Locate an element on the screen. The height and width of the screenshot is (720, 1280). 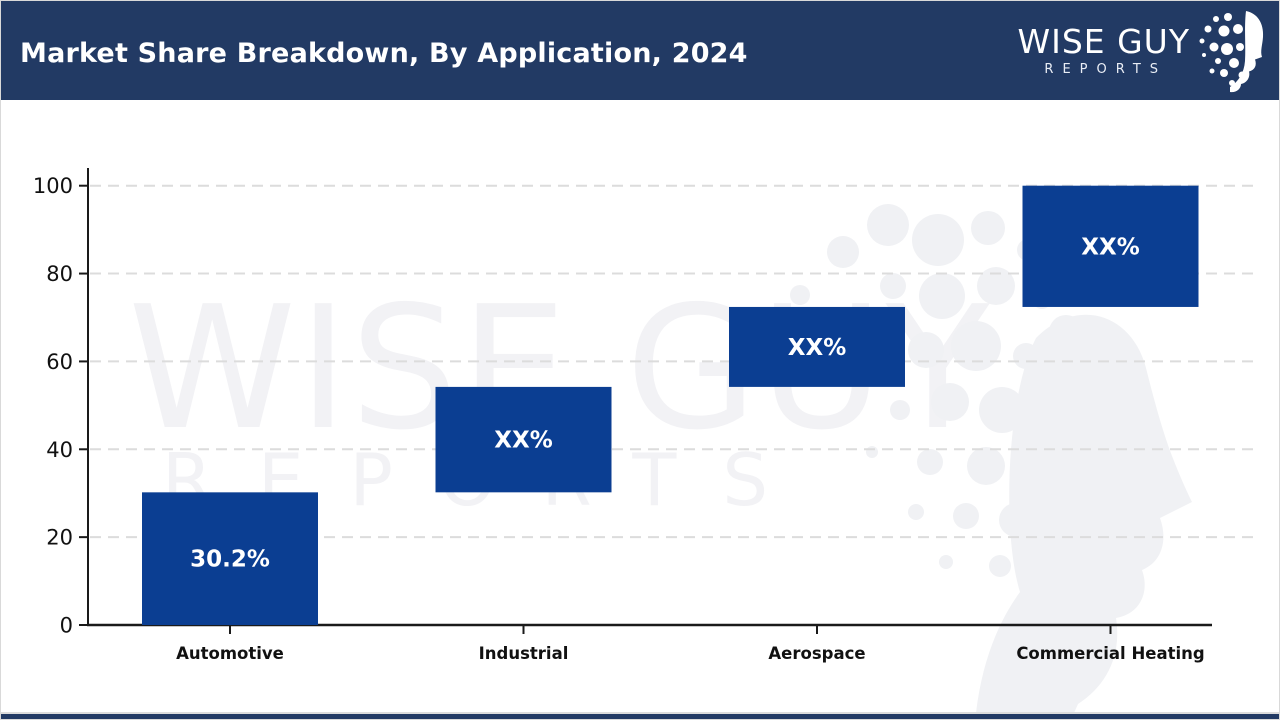
bar-industrial is located at coordinates (523, 439).